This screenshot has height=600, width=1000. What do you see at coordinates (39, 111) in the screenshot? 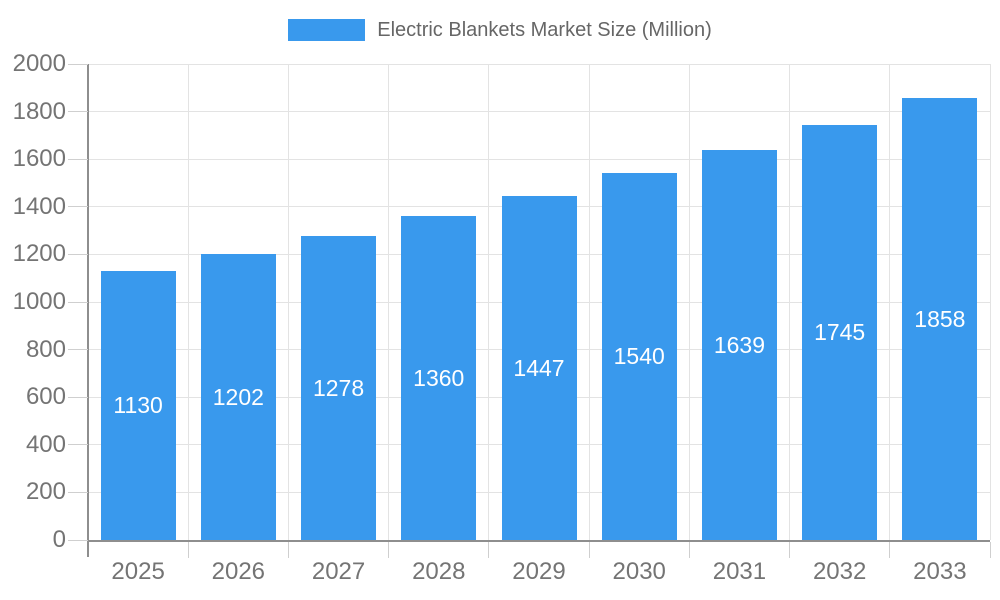
I see `y-axis-tick-label: 1800` at bounding box center [39, 111].